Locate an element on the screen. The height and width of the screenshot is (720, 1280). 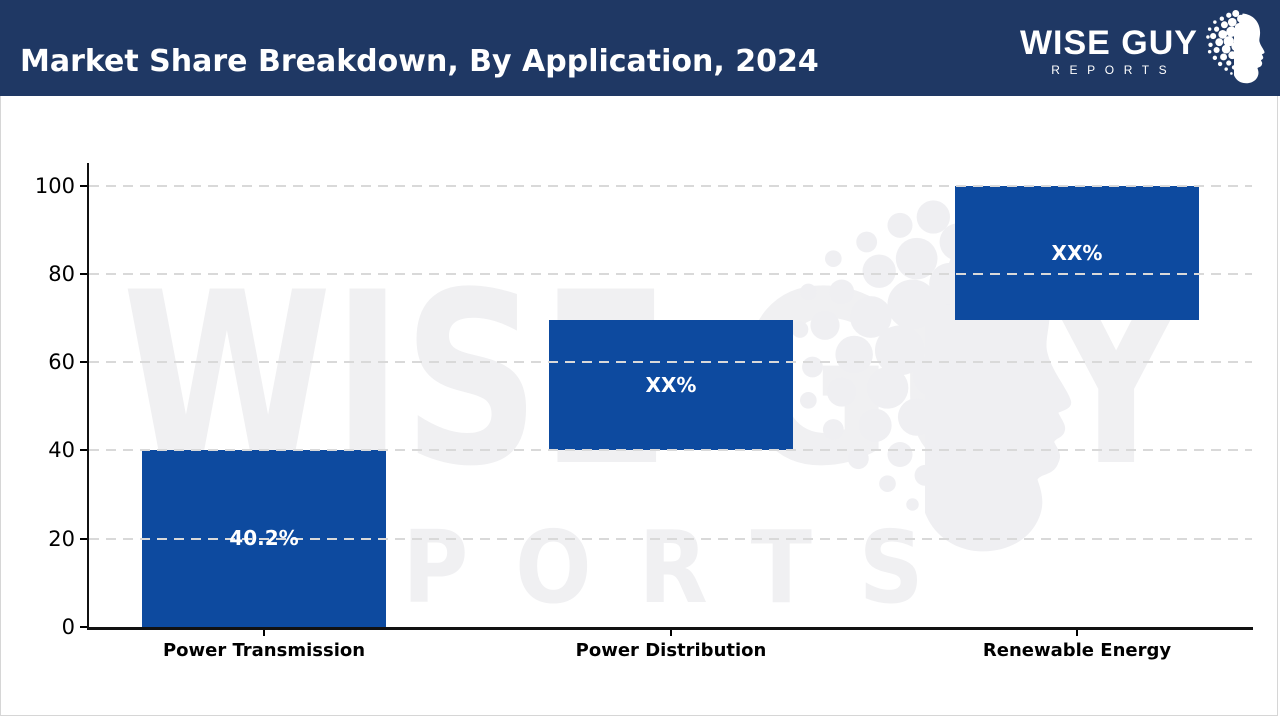
y-axis-line is located at coordinates (88, 395).